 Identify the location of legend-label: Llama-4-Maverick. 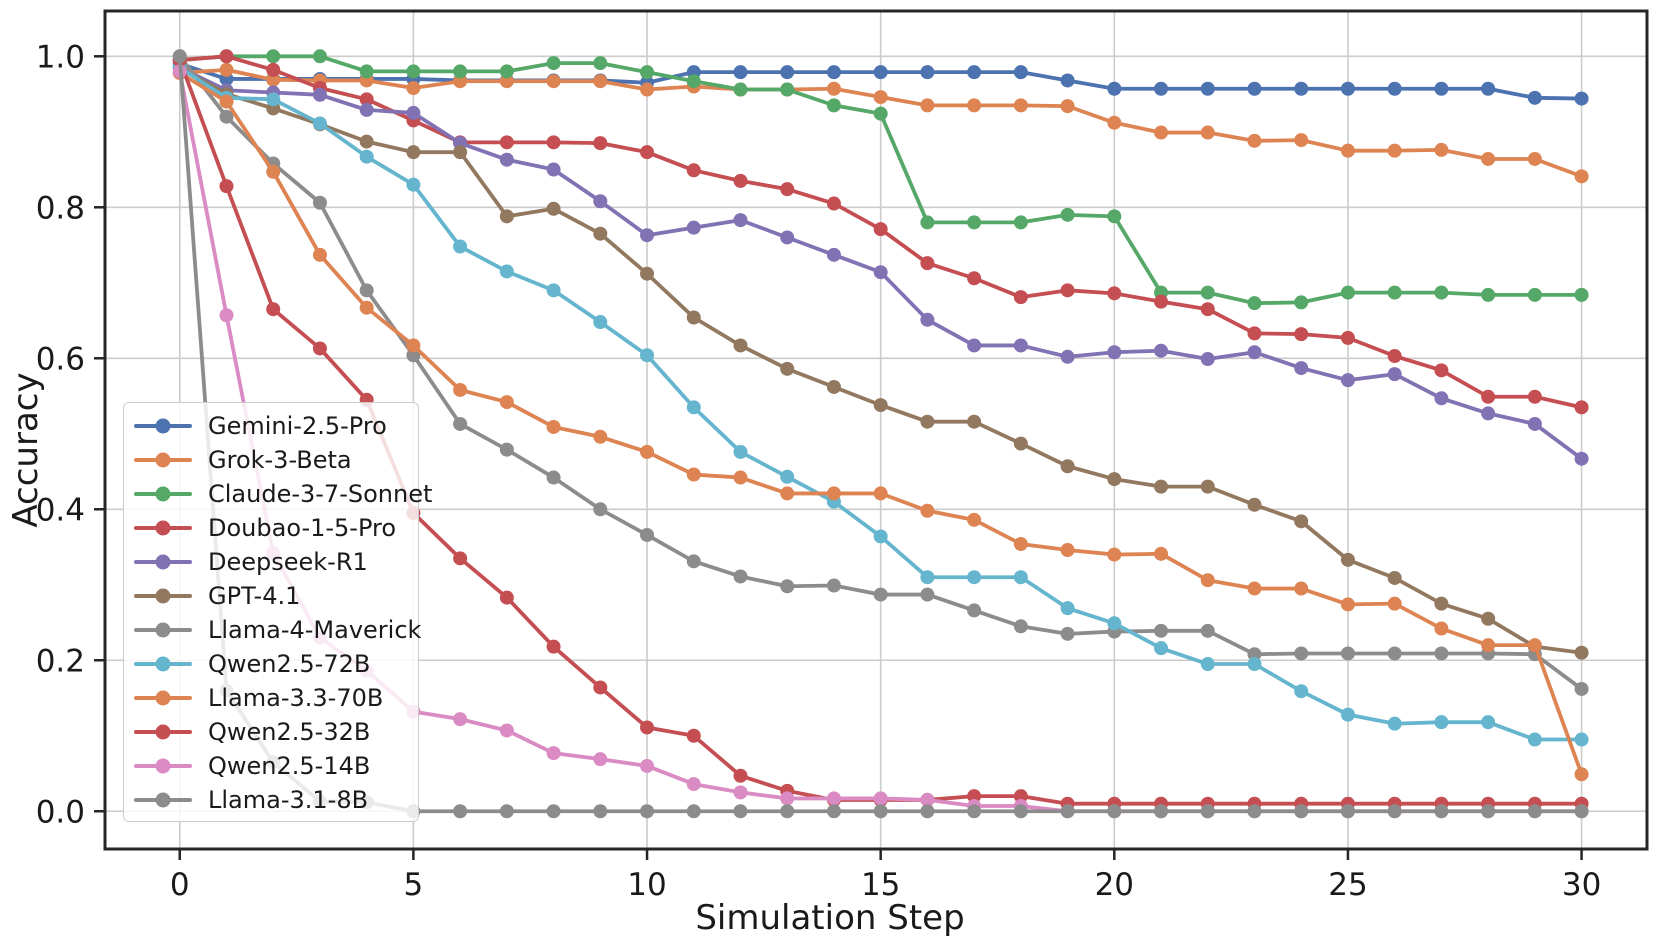
(315, 630).